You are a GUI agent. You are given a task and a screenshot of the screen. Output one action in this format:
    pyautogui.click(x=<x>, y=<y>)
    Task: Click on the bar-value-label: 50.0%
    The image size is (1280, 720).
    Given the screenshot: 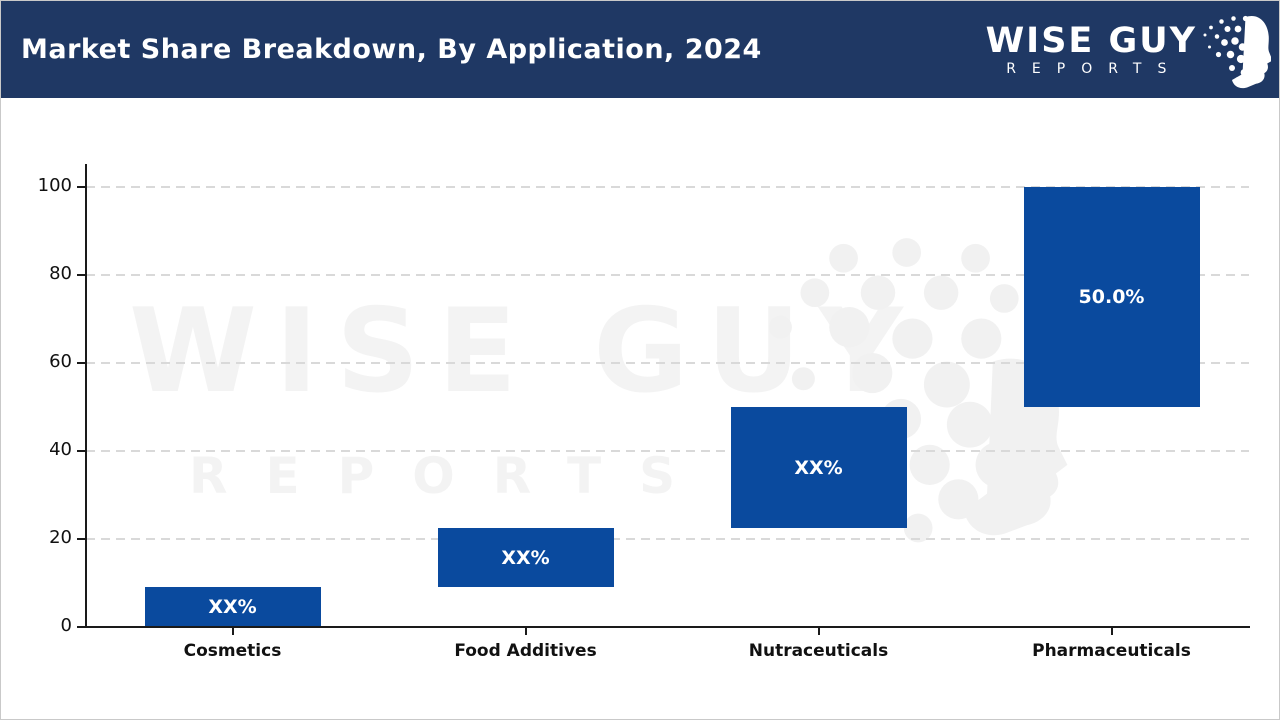 What is the action you would take?
    pyautogui.click(x=1111, y=297)
    